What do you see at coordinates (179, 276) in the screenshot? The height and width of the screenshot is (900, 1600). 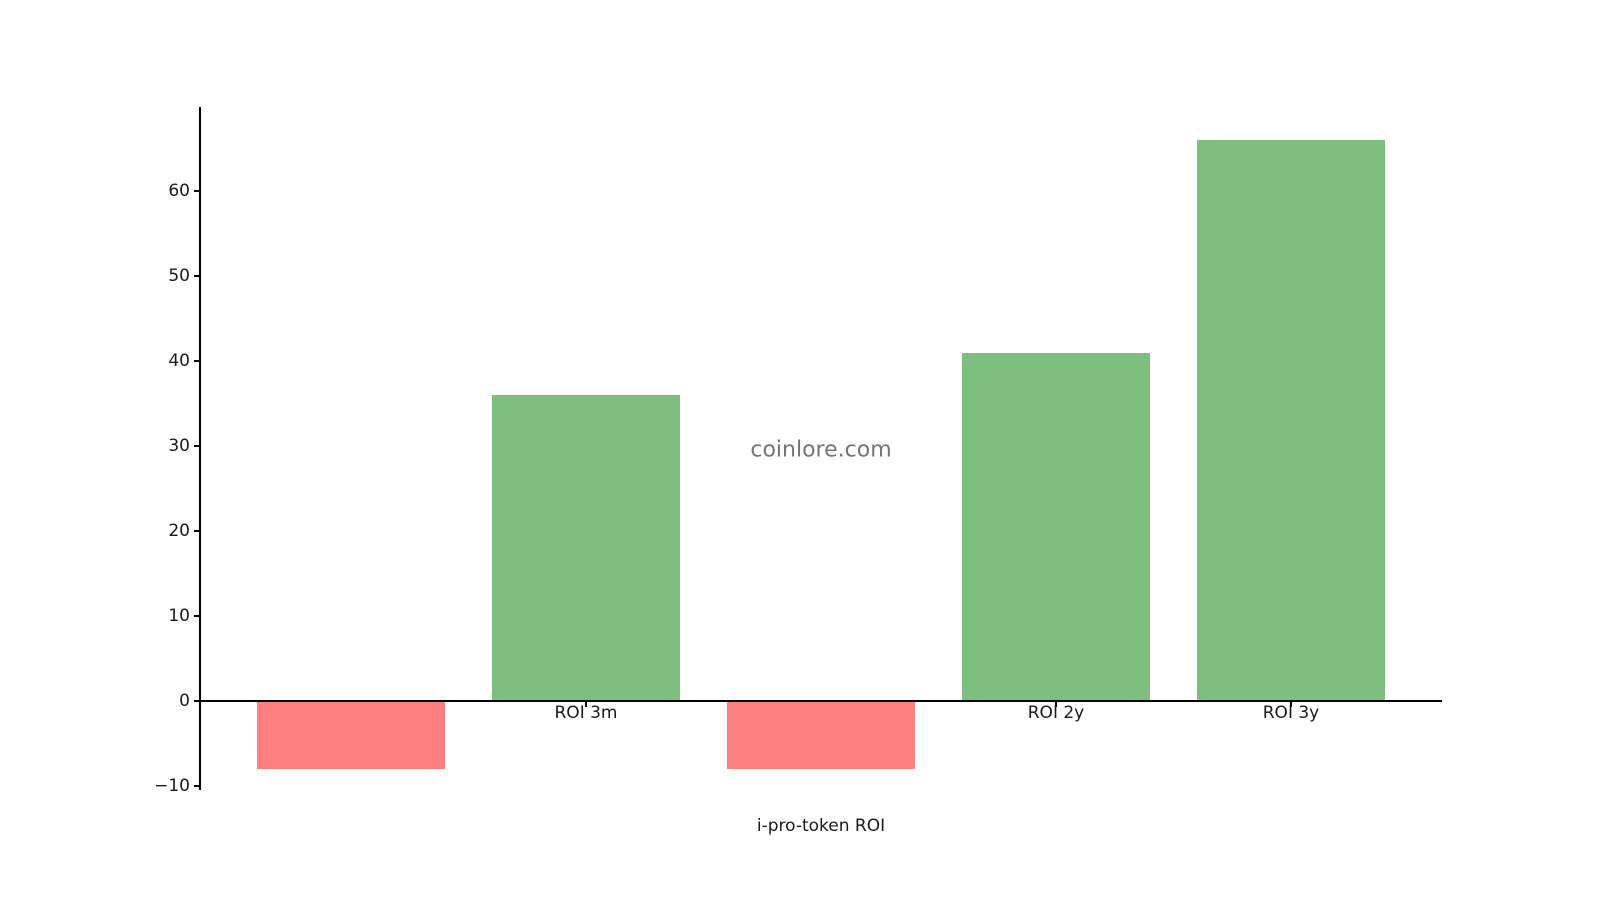 I see `y-tick-label: 50` at bounding box center [179, 276].